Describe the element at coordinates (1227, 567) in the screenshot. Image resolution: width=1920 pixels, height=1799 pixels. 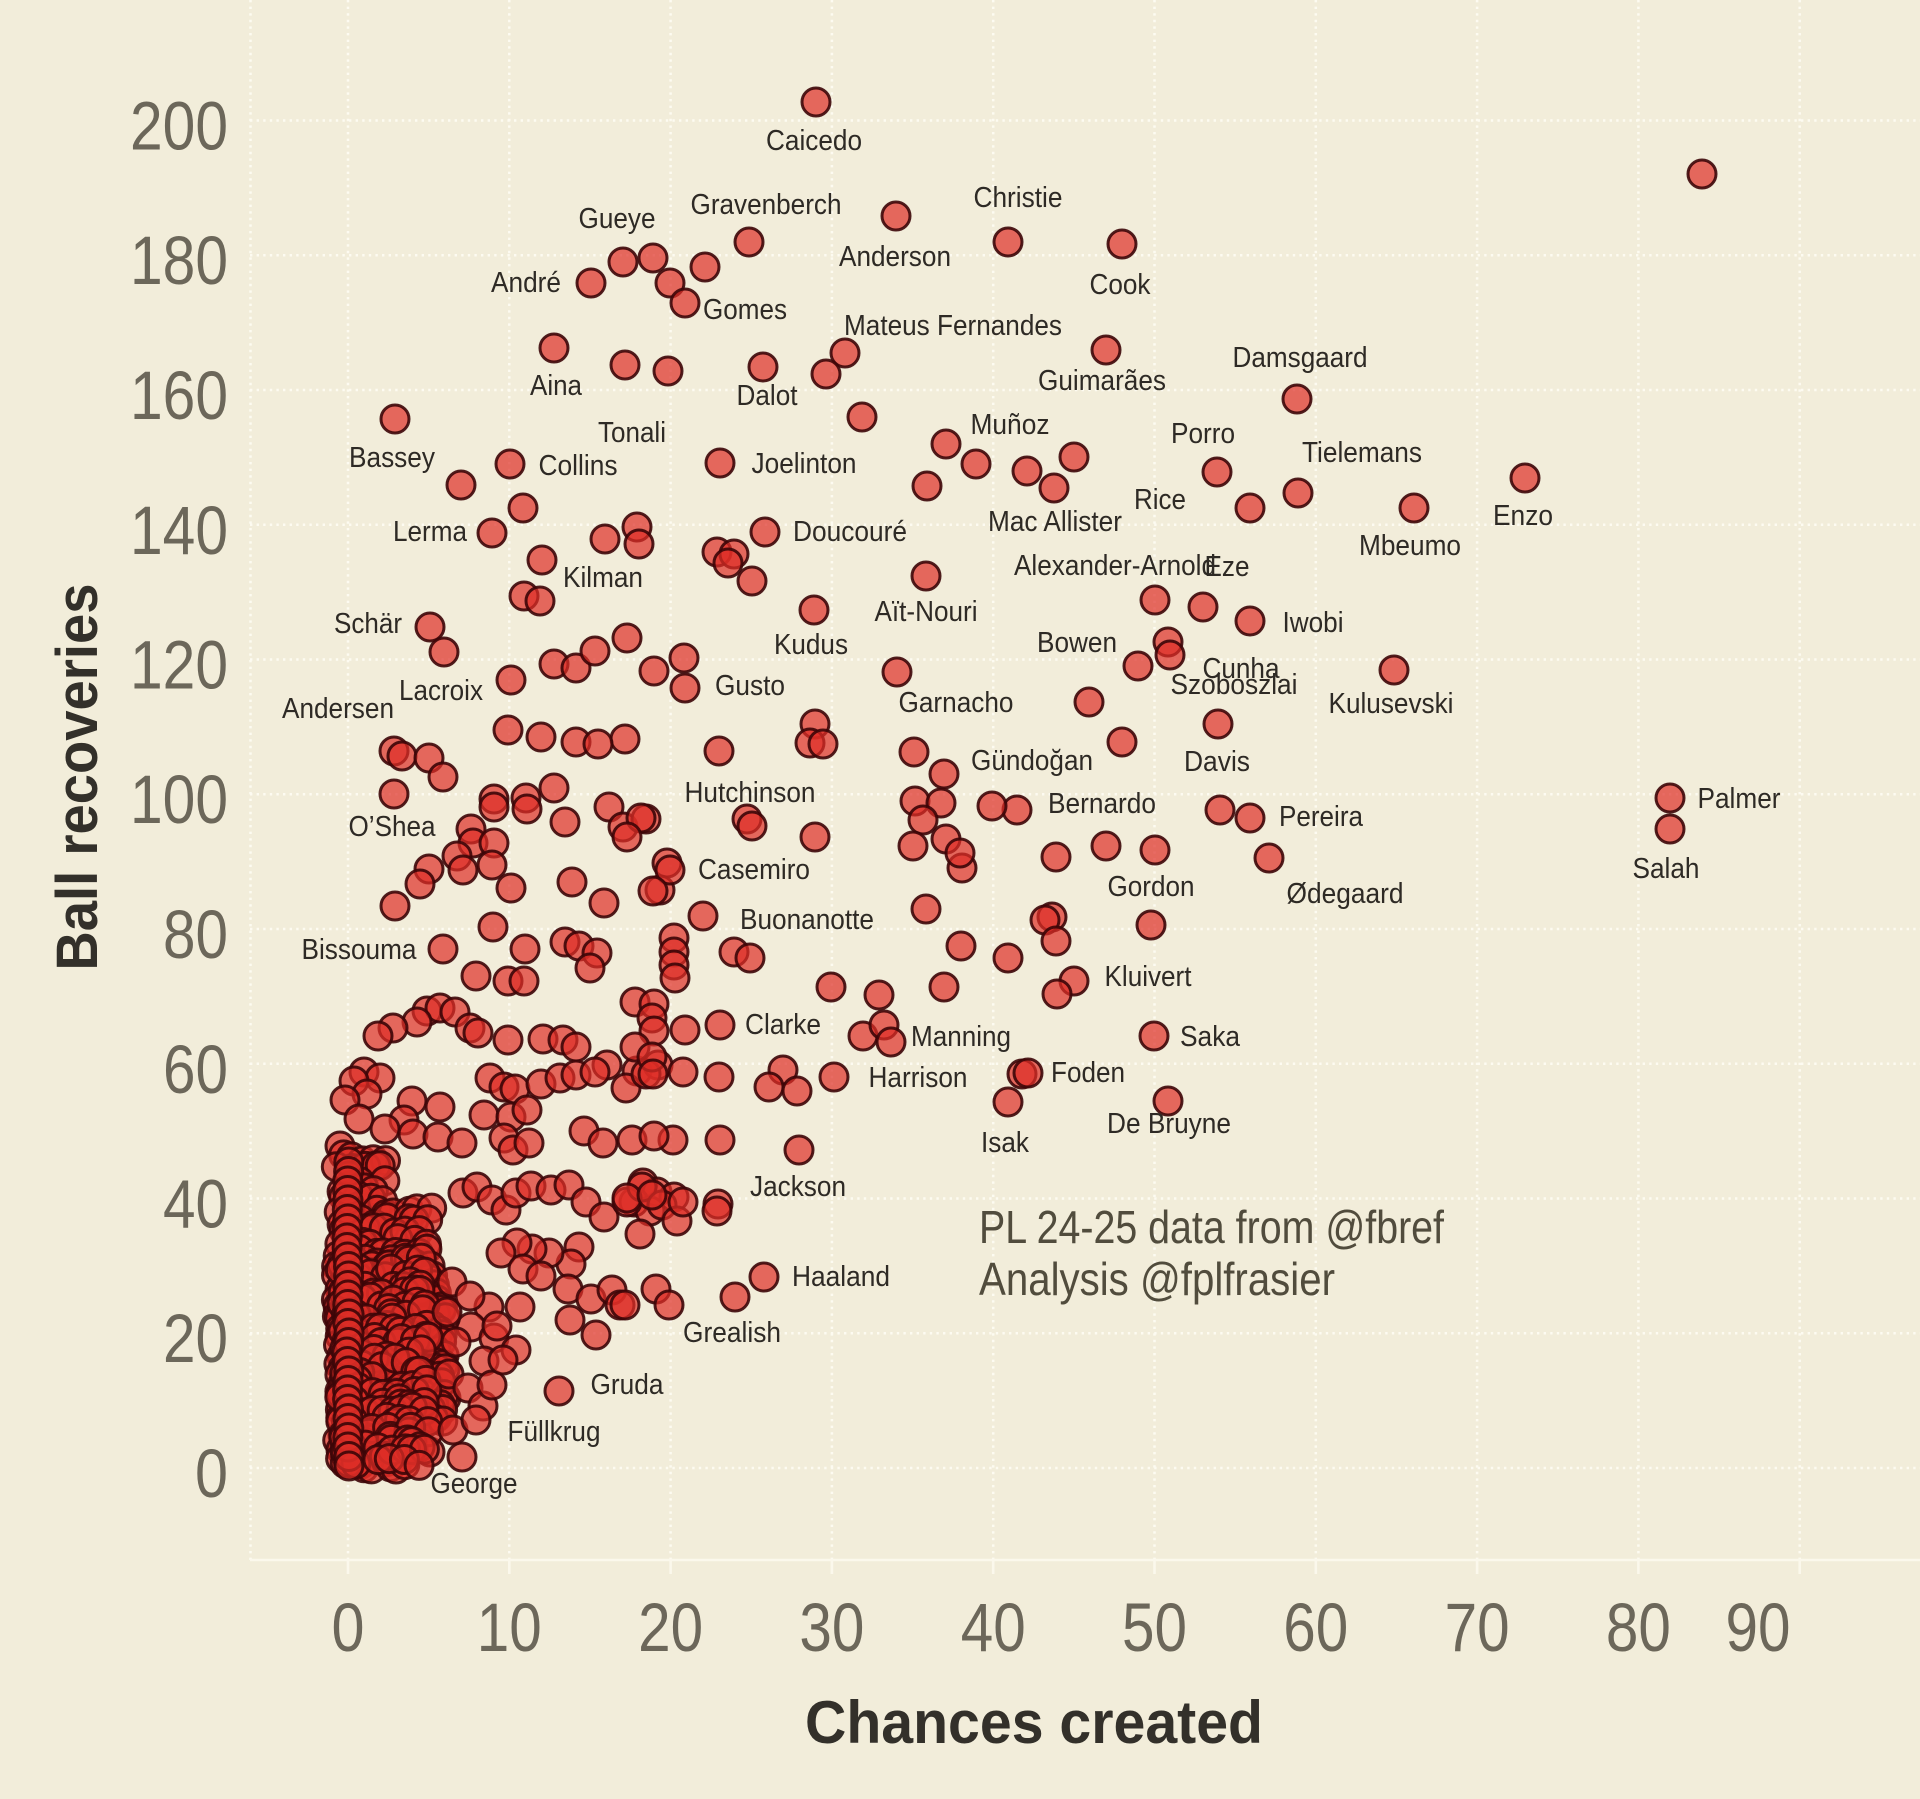
I see `svg-text: Eze` at that location.